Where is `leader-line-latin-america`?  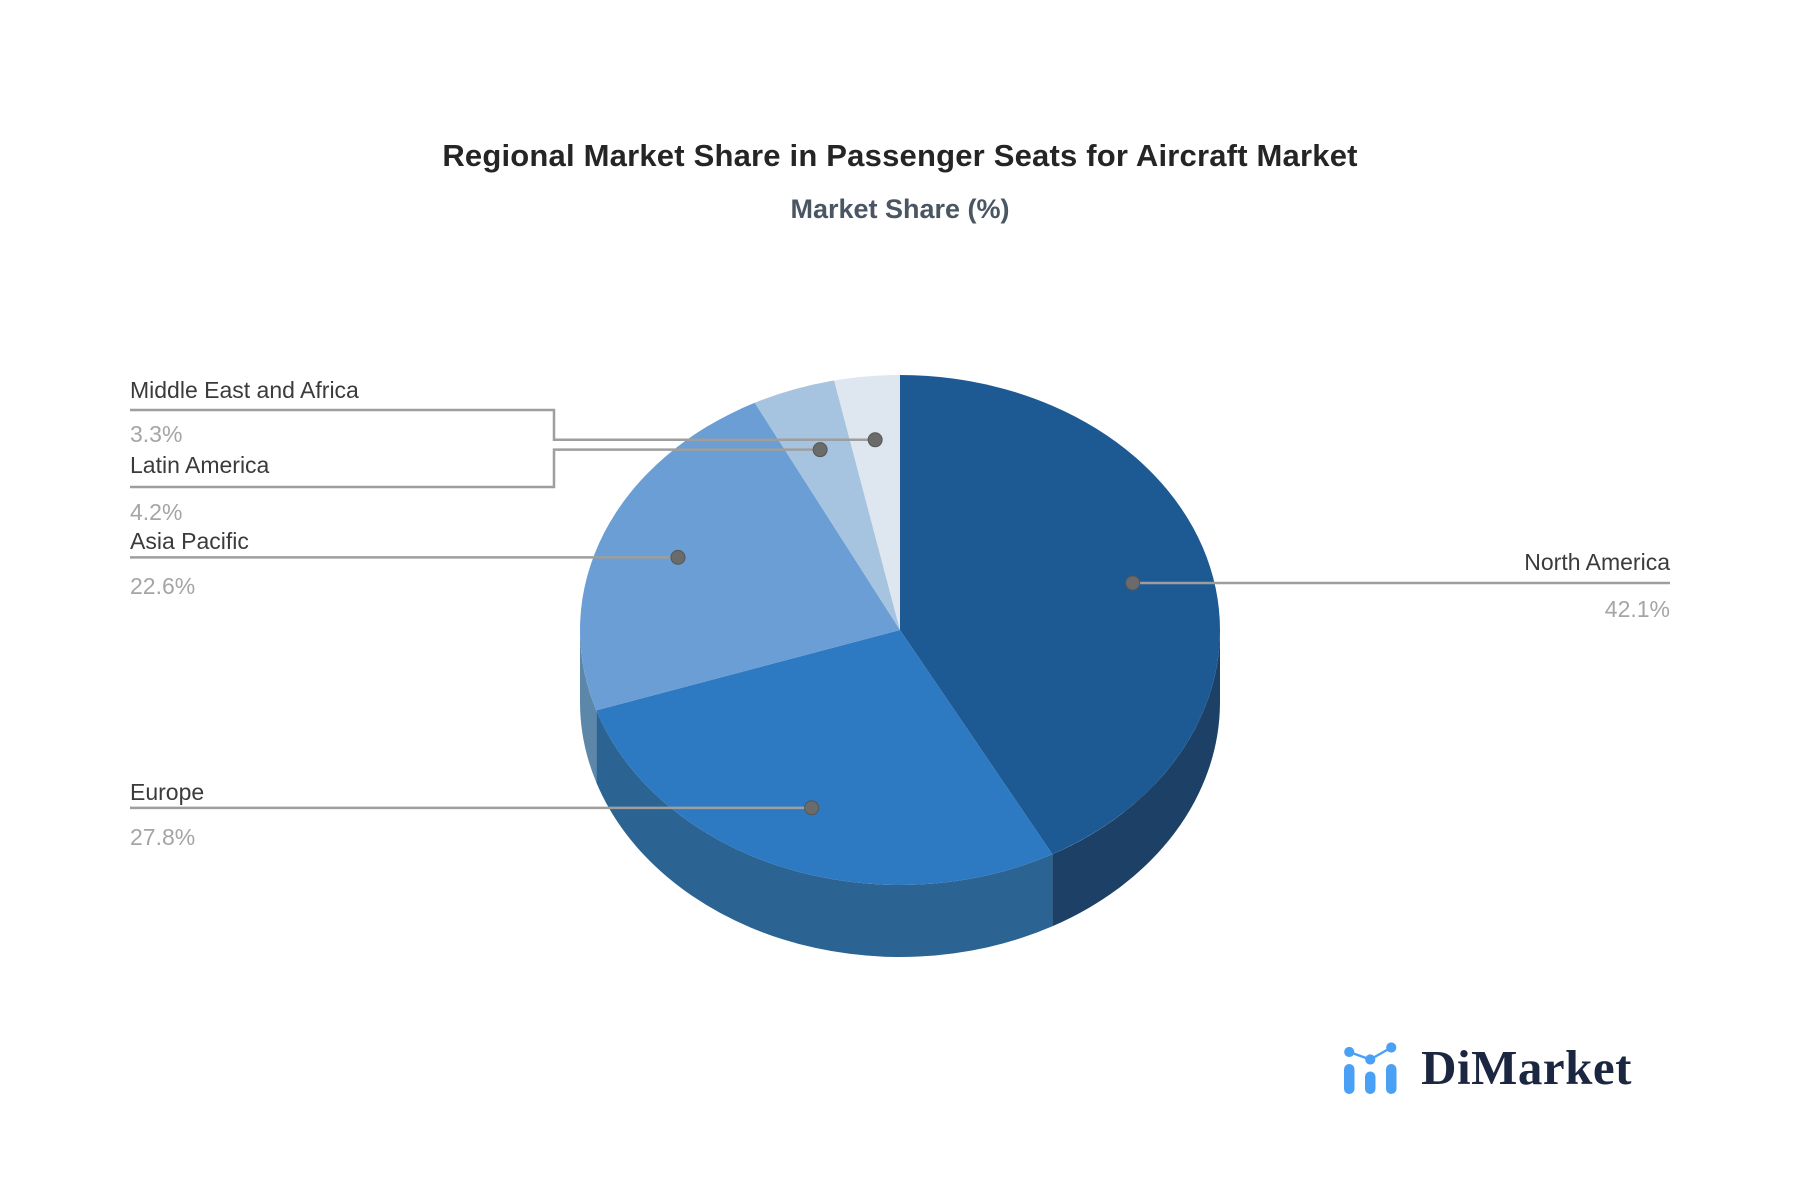
leader-line-latin-america is located at coordinates (475, 468).